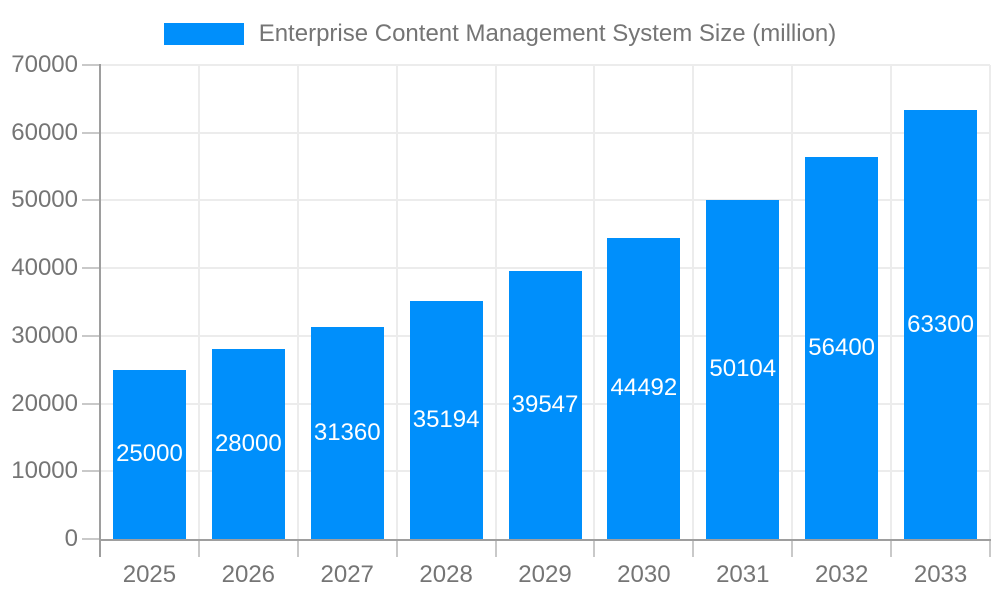 The image size is (1000, 600). Describe the element at coordinates (743, 574) in the screenshot. I see `x-tick-label: 2031` at that location.